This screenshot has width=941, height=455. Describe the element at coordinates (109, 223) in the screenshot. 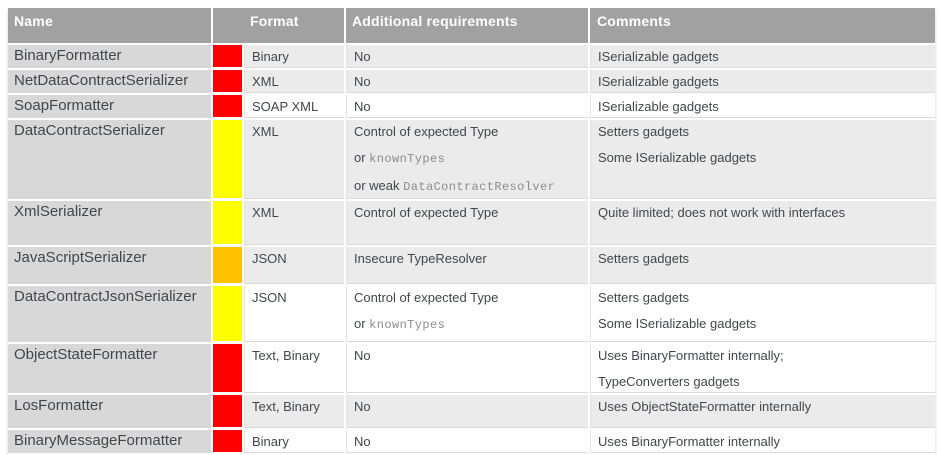

I see `serializer-name: XmlSerializer` at that location.